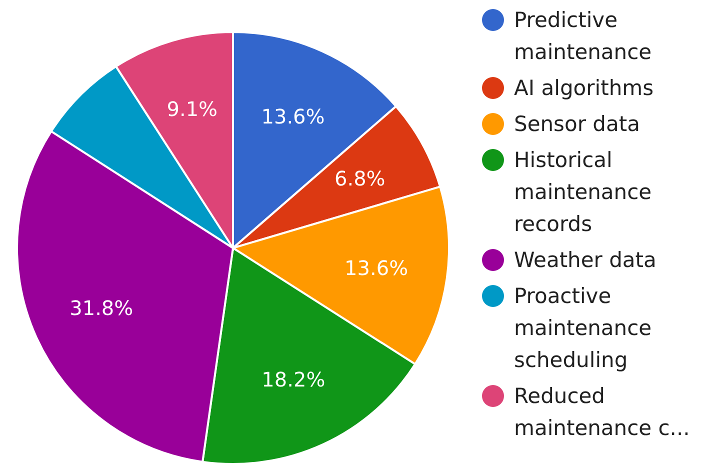 The height and width of the screenshot is (464, 707). What do you see at coordinates (583, 36) in the screenshot?
I see `legend-label: Predictive maintenance` at bounding box center [583, 36].